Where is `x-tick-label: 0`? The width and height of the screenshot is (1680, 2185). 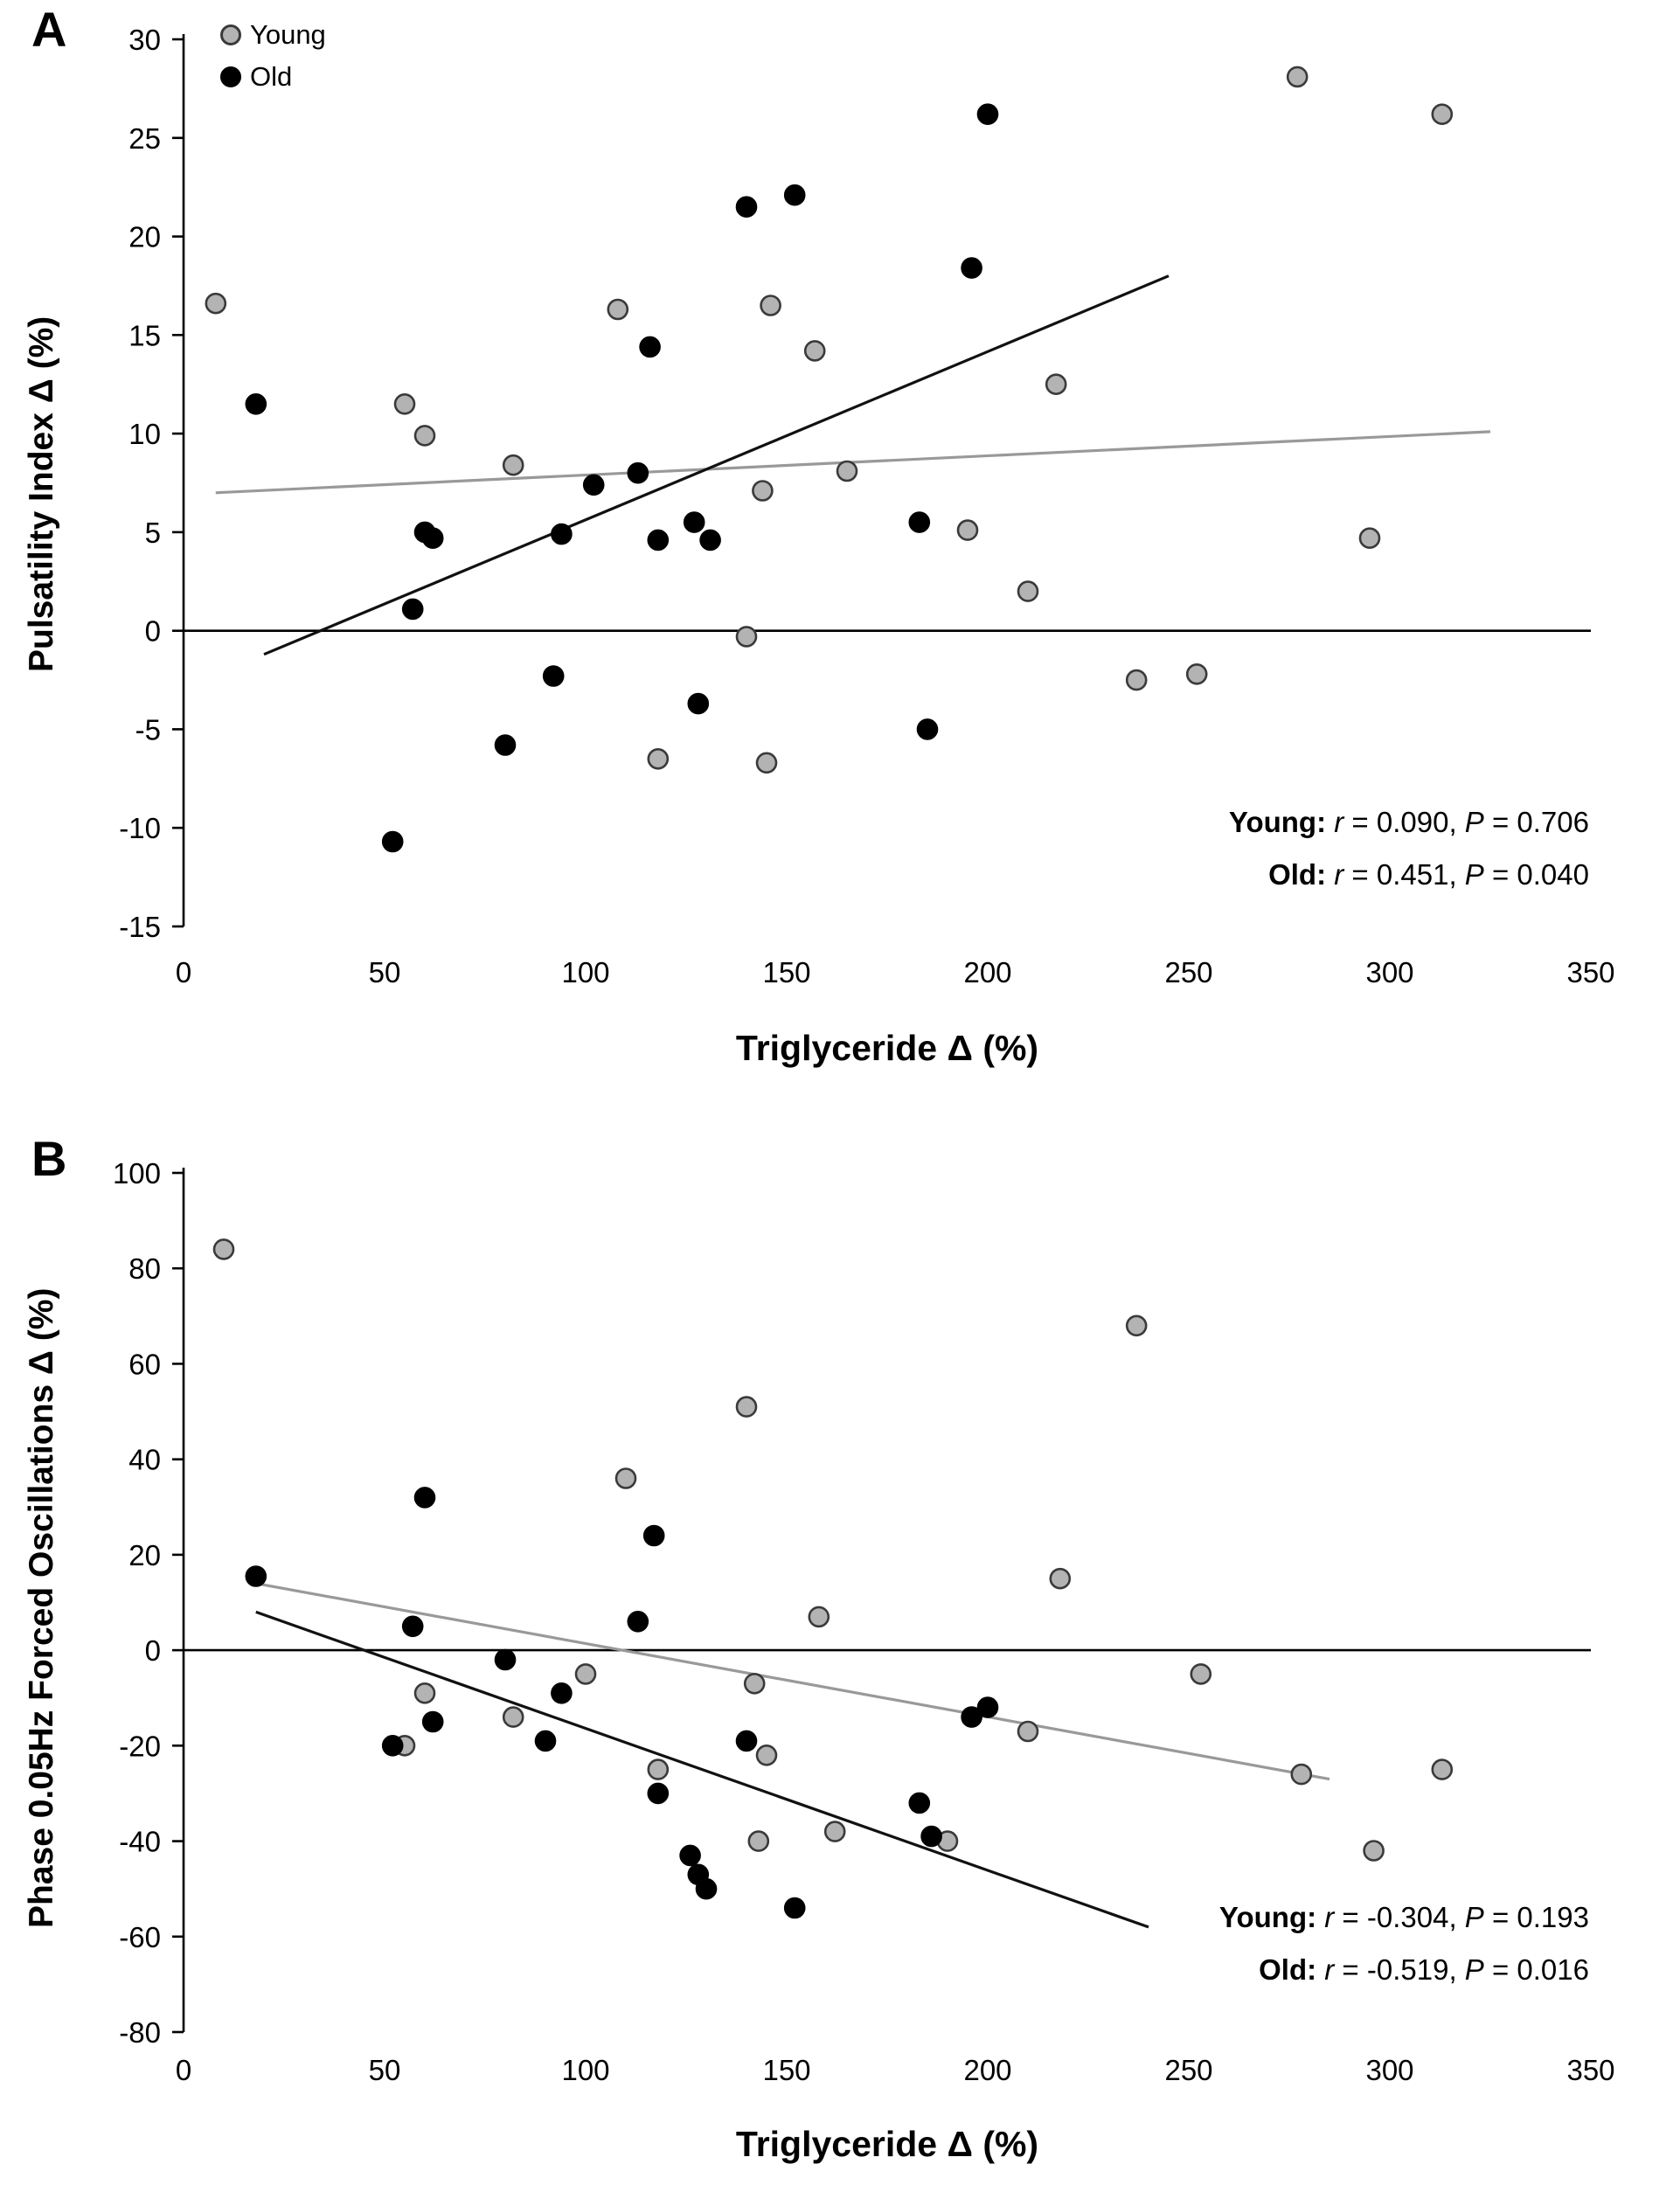 x-tick-label: 0 is located at coordinates (183, 2070).